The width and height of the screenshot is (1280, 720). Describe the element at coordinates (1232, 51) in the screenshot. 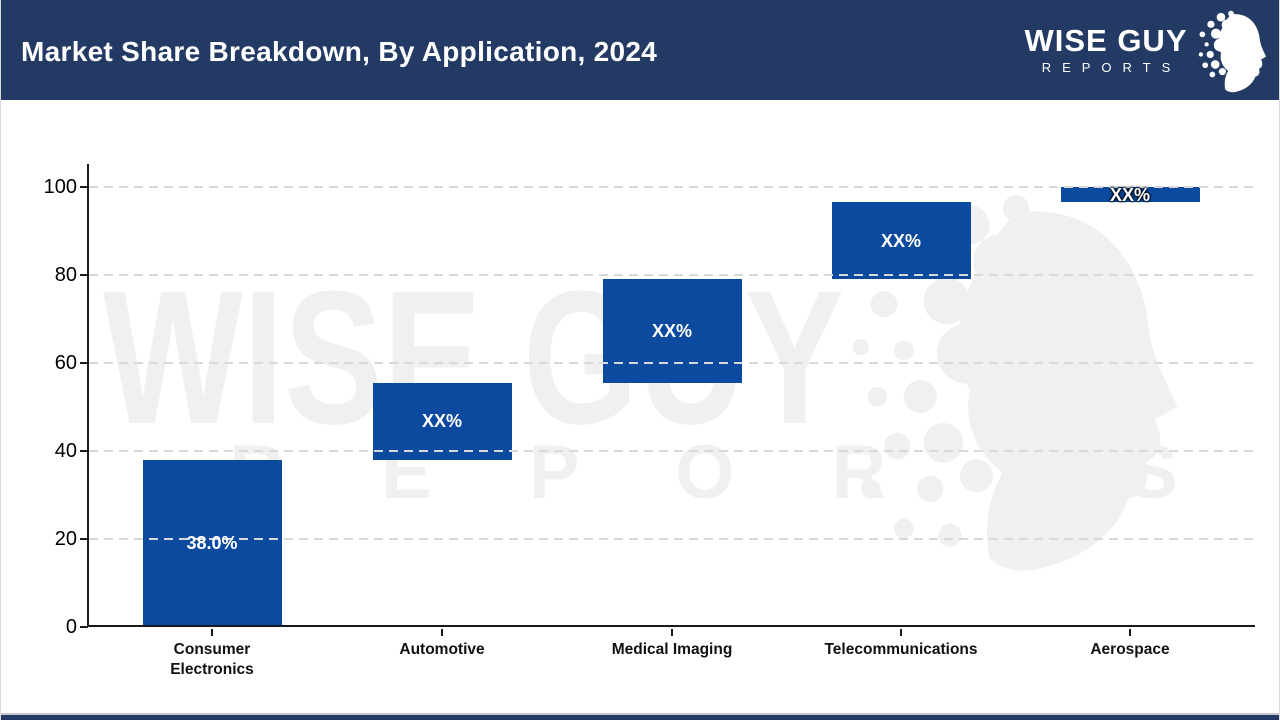

I see `logo-head-icon` at that location.